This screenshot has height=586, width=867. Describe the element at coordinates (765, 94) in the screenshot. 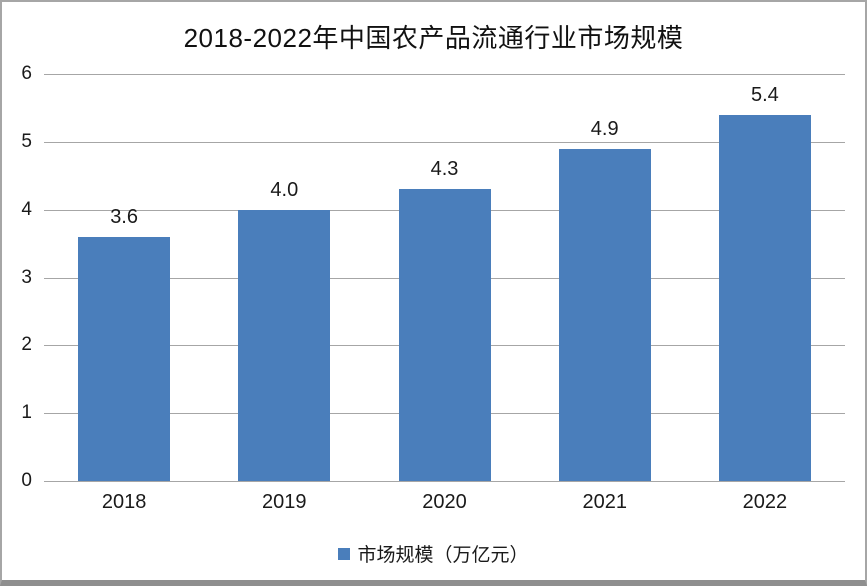

I see `bar-data-label: 5.4` at that location.